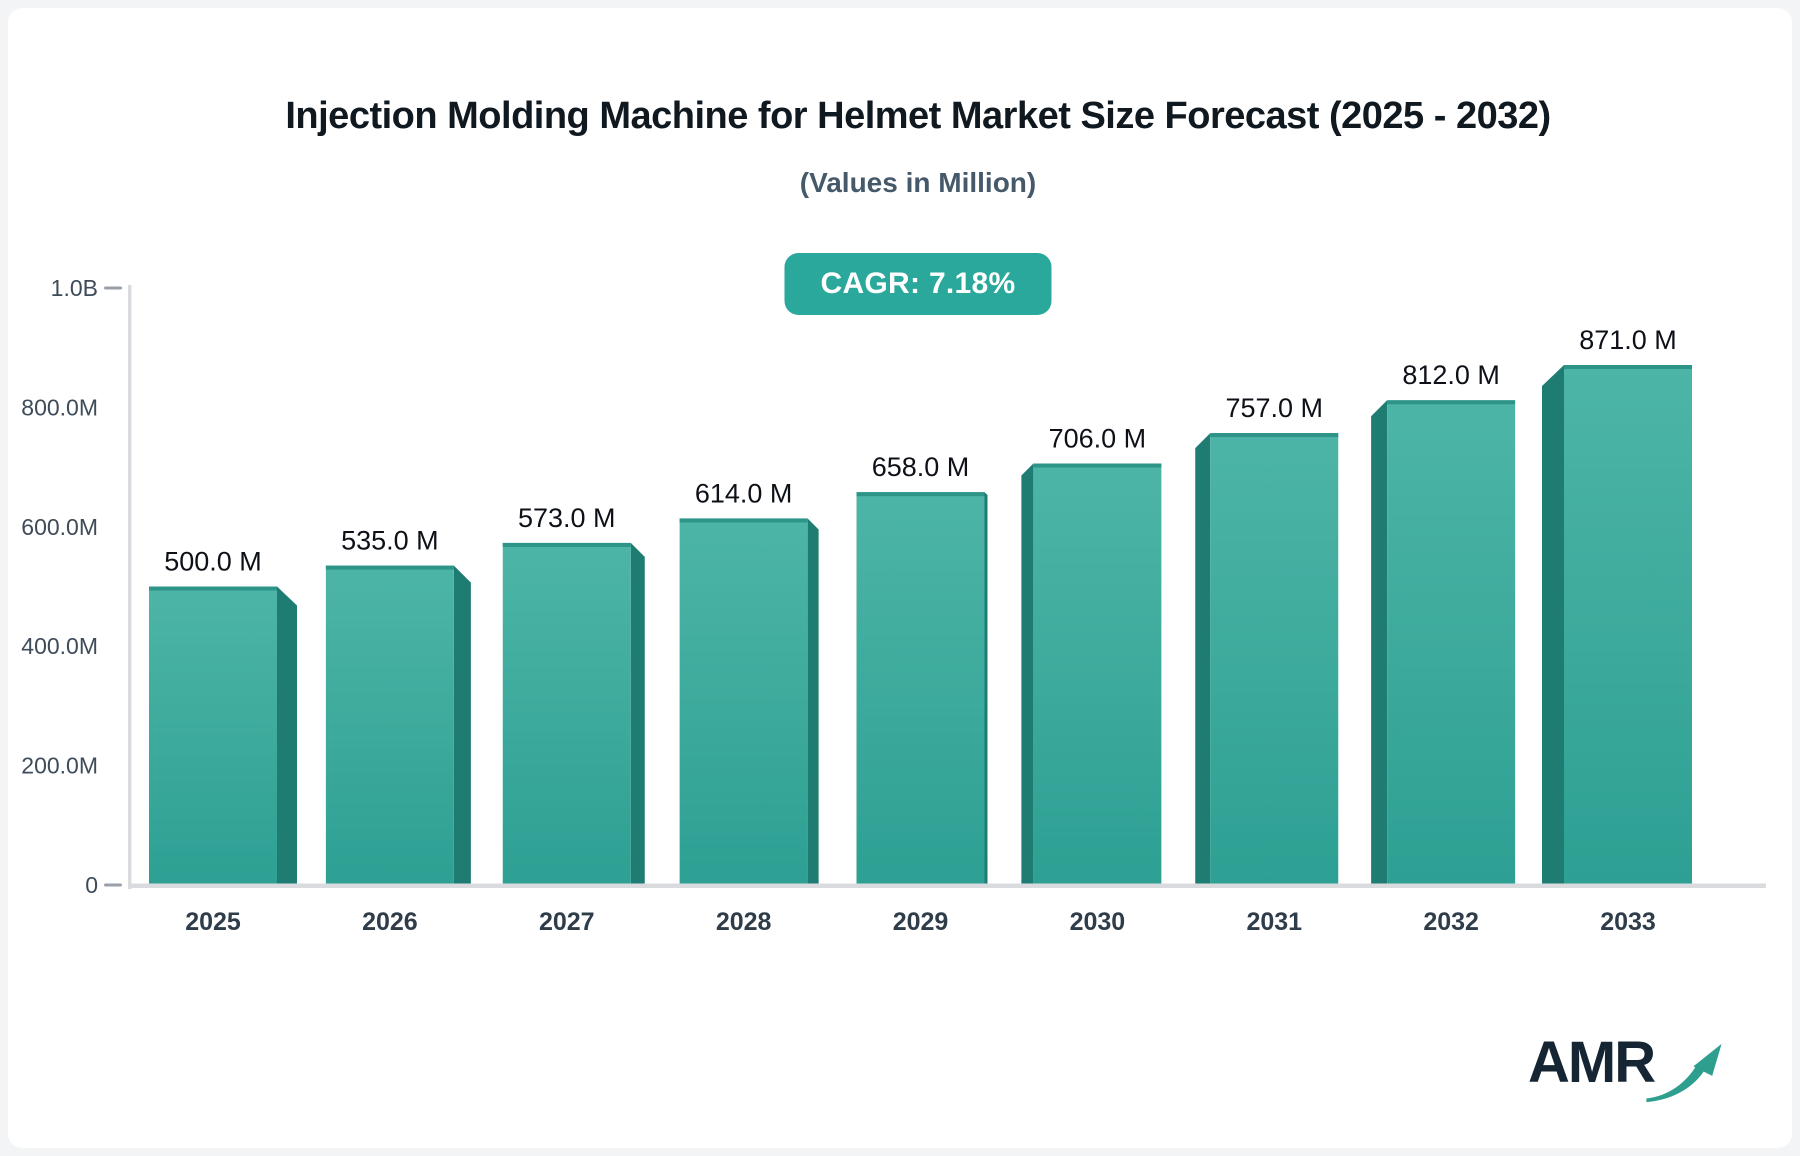  I want to click on bar-value-label: 614.0 M, so click(744, 493).